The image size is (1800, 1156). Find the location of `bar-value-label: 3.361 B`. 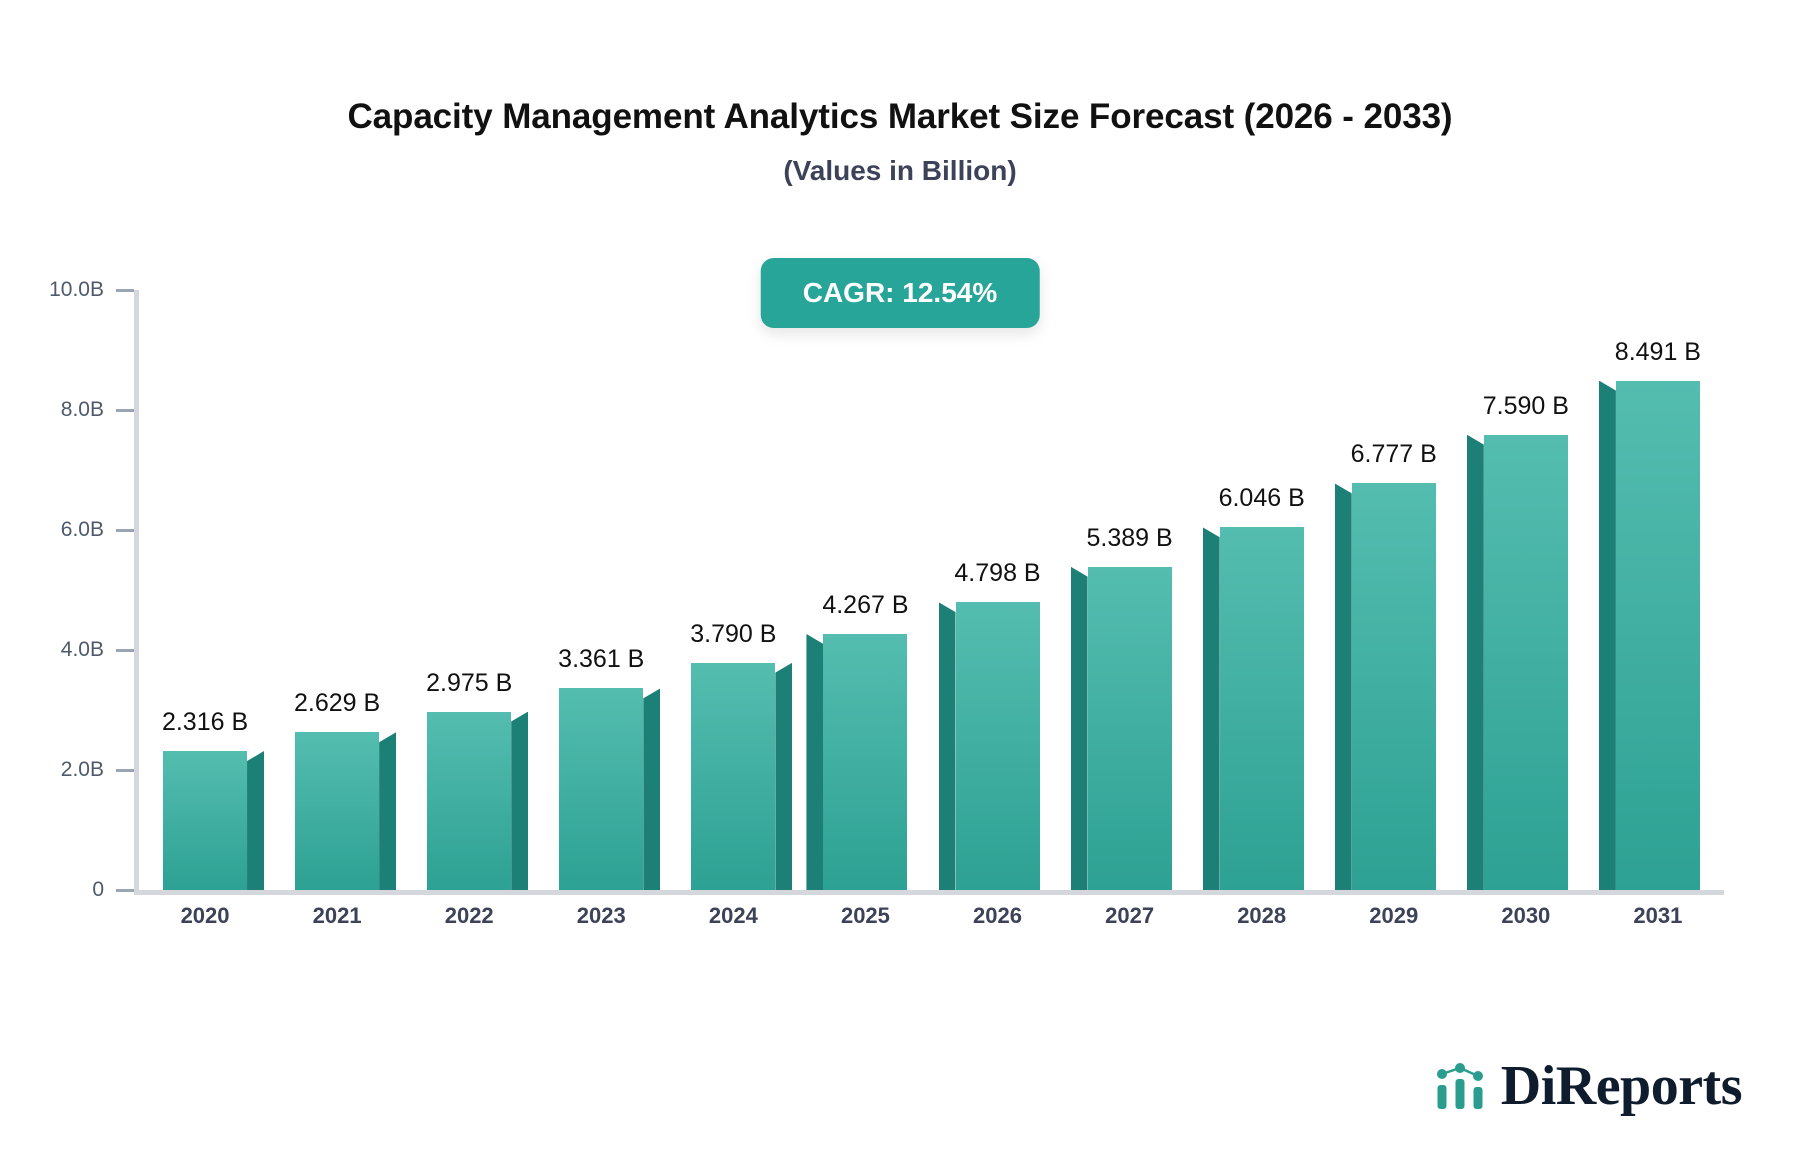

bar-value-label: 3.361 B is located at coordinates (601, 659).